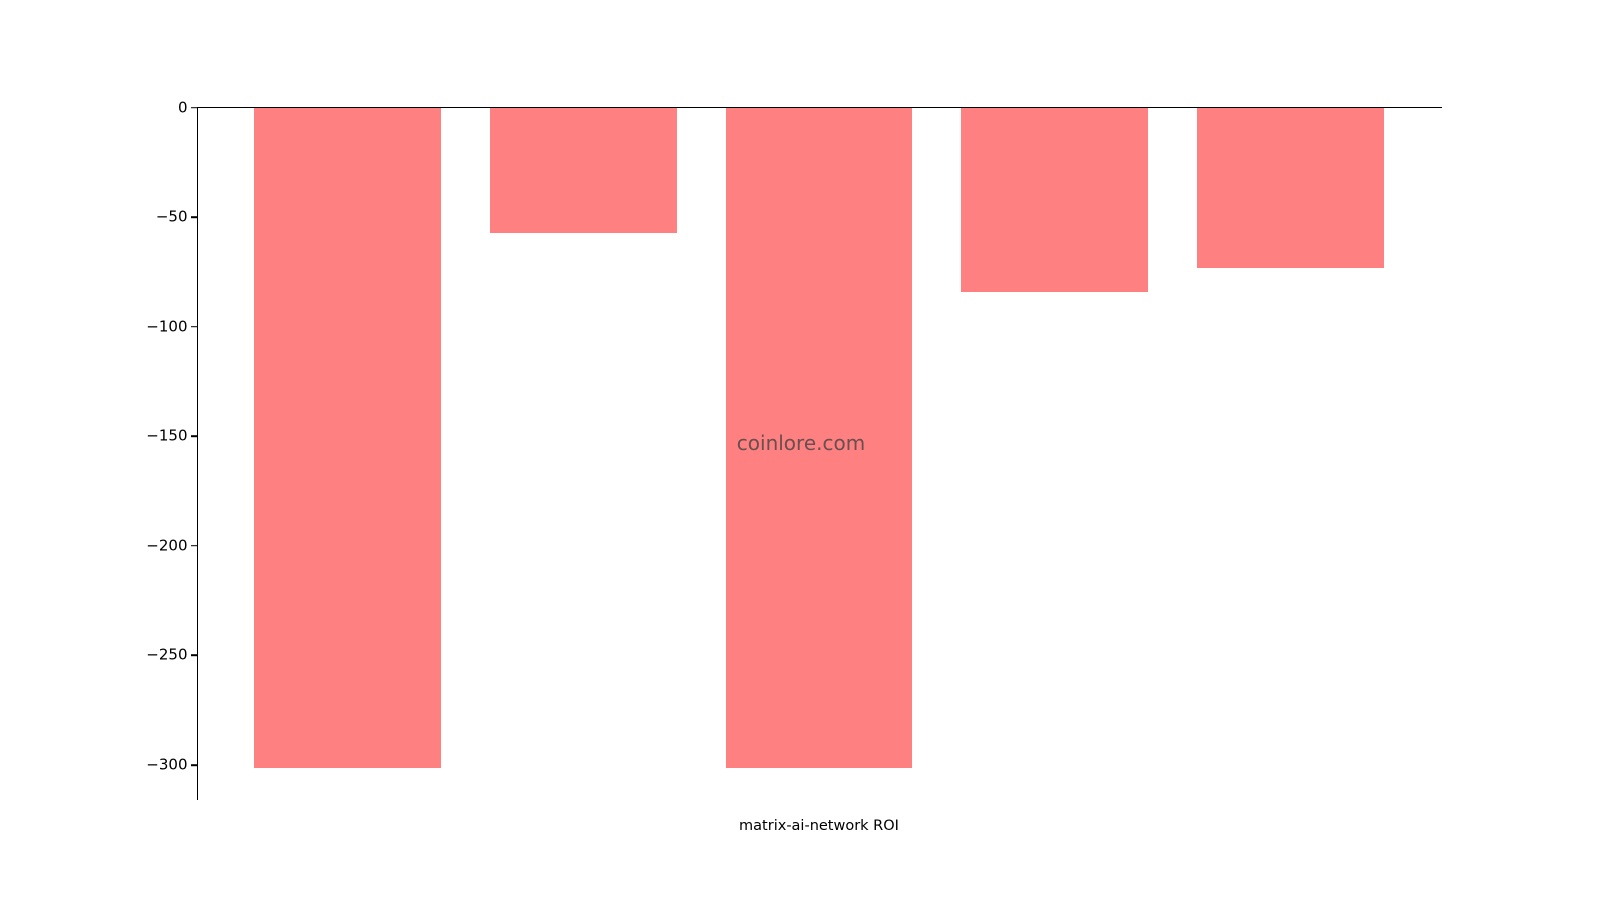  I want to click on x-axis-label: matrix-ai-network ROI, so click(819, 826).